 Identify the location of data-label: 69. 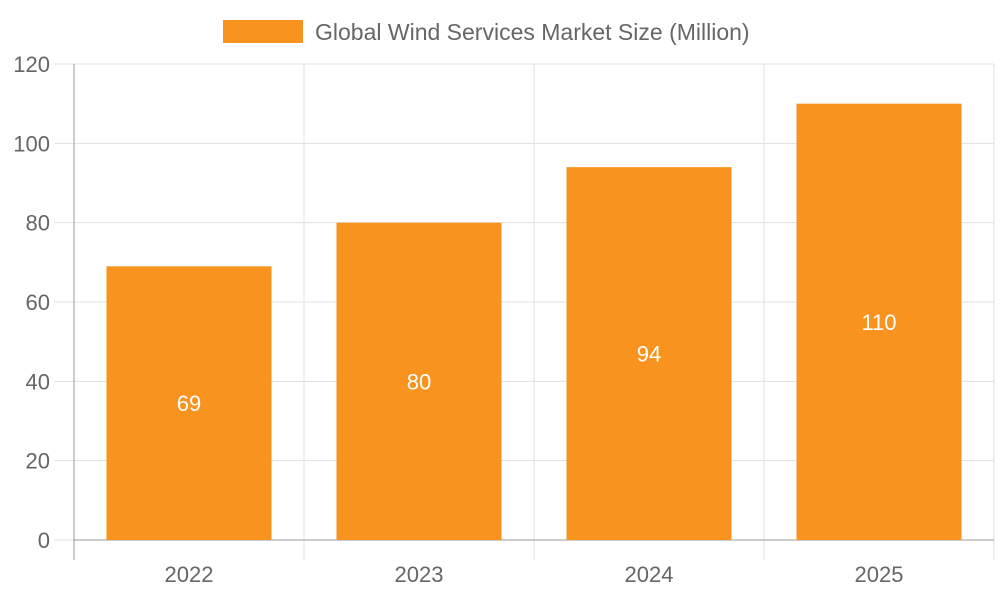
(189, 403).